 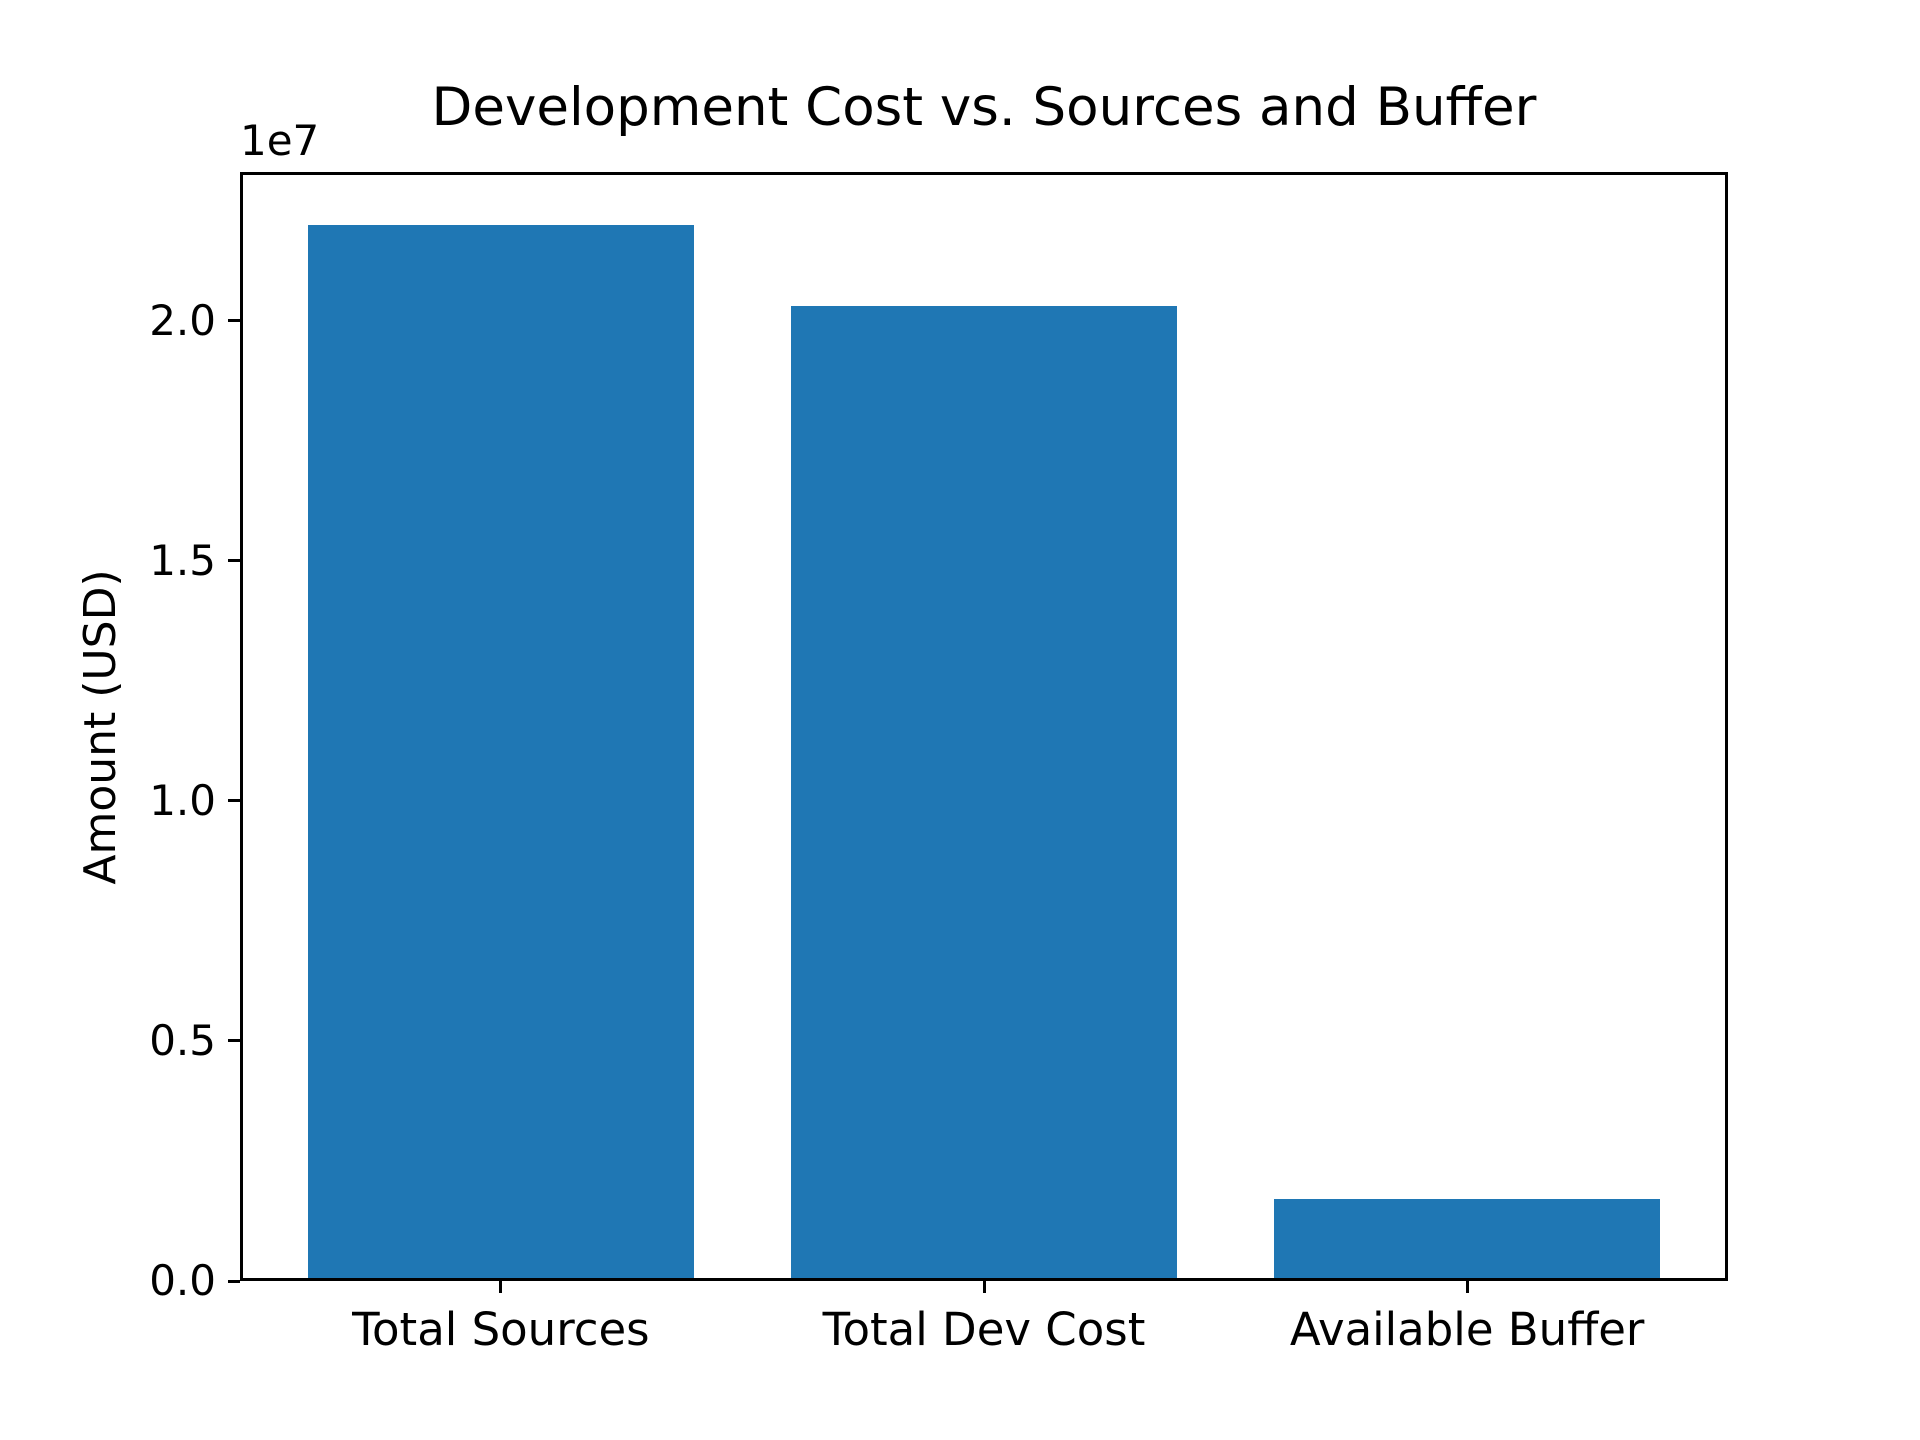 I want to click on y-tick-label: 0.0, so click(x=182, y=1280).